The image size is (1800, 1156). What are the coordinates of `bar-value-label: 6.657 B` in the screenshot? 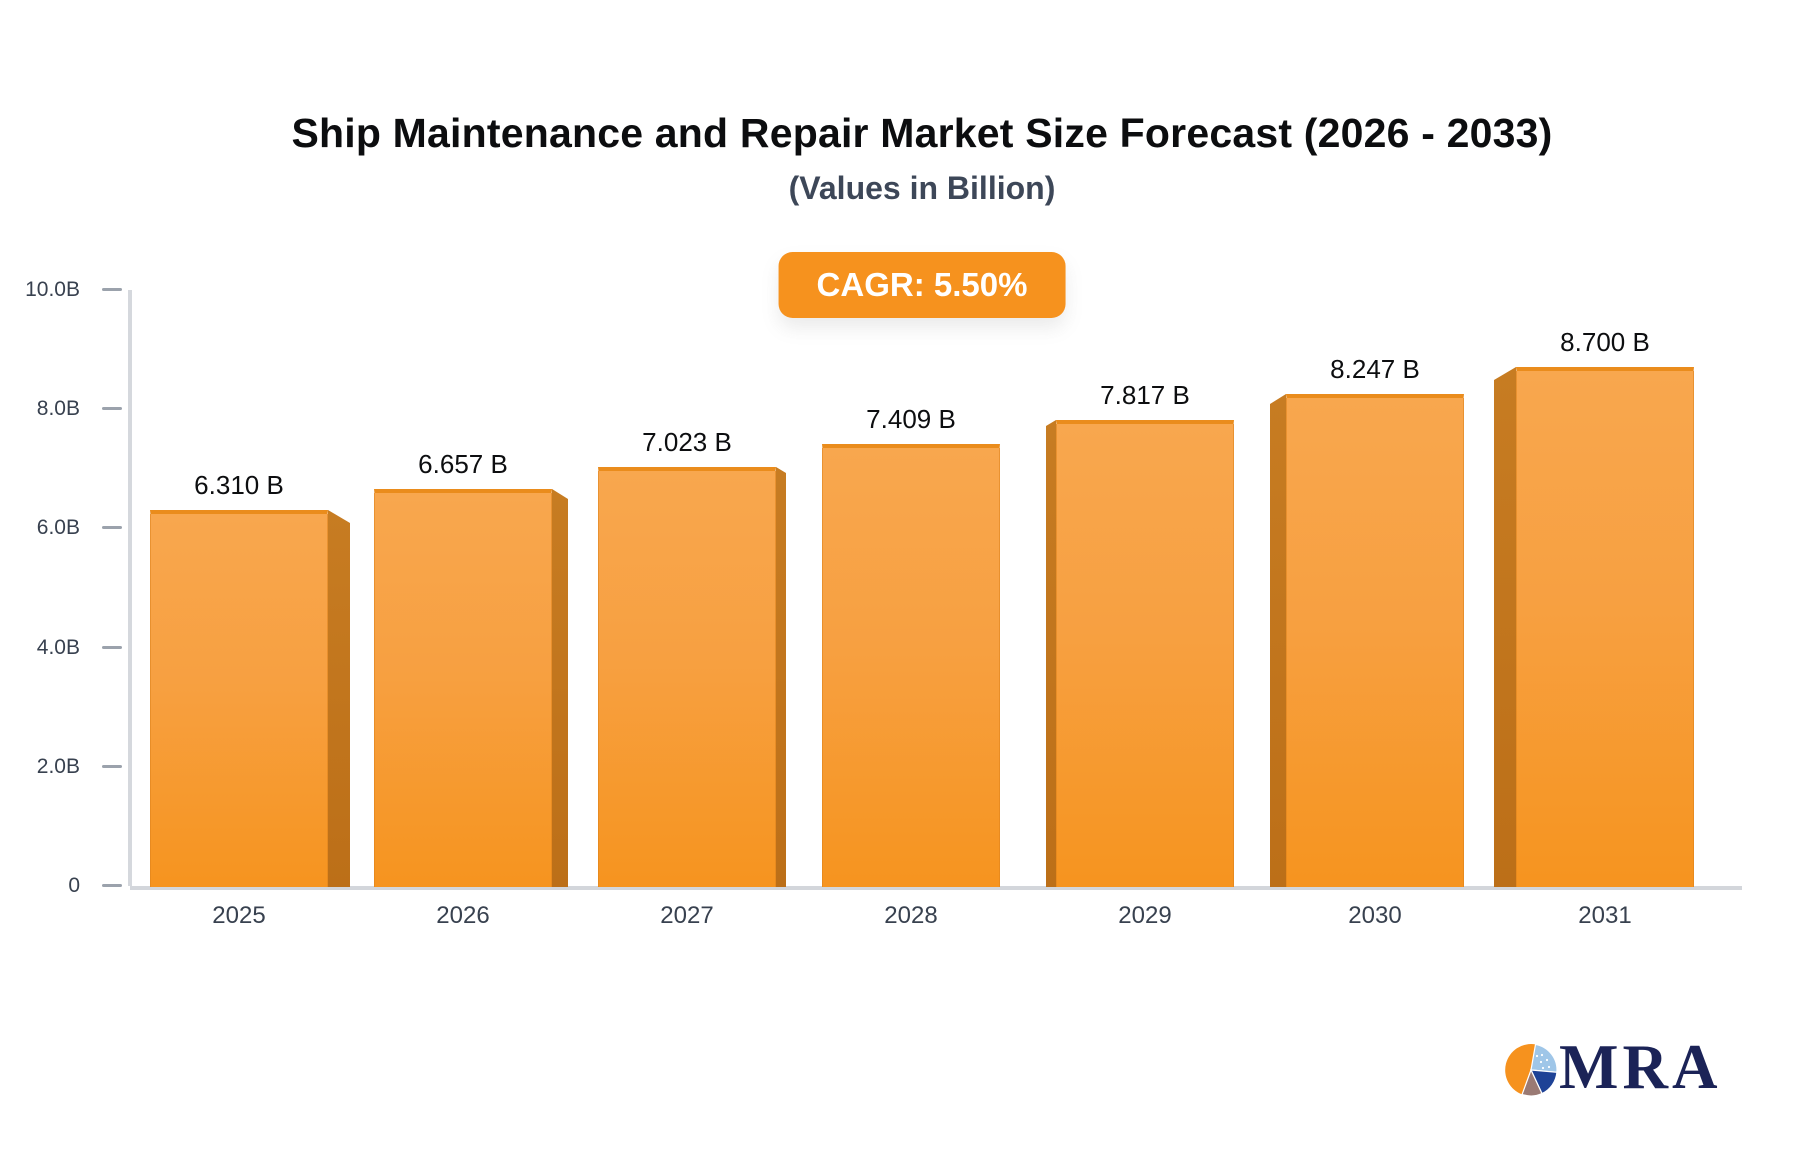 It's located at (463, 464).